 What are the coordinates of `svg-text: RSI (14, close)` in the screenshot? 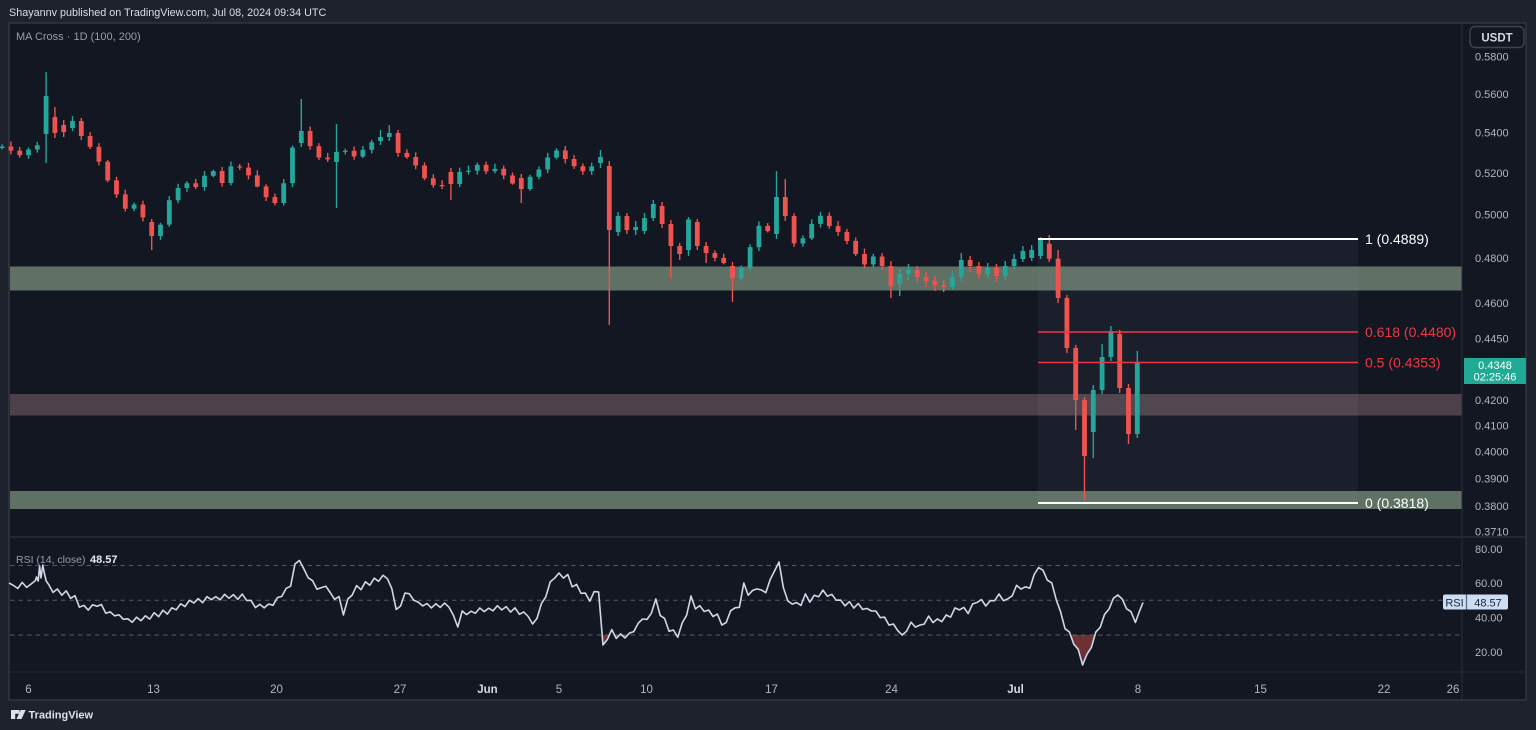 It's located at (50, 560).